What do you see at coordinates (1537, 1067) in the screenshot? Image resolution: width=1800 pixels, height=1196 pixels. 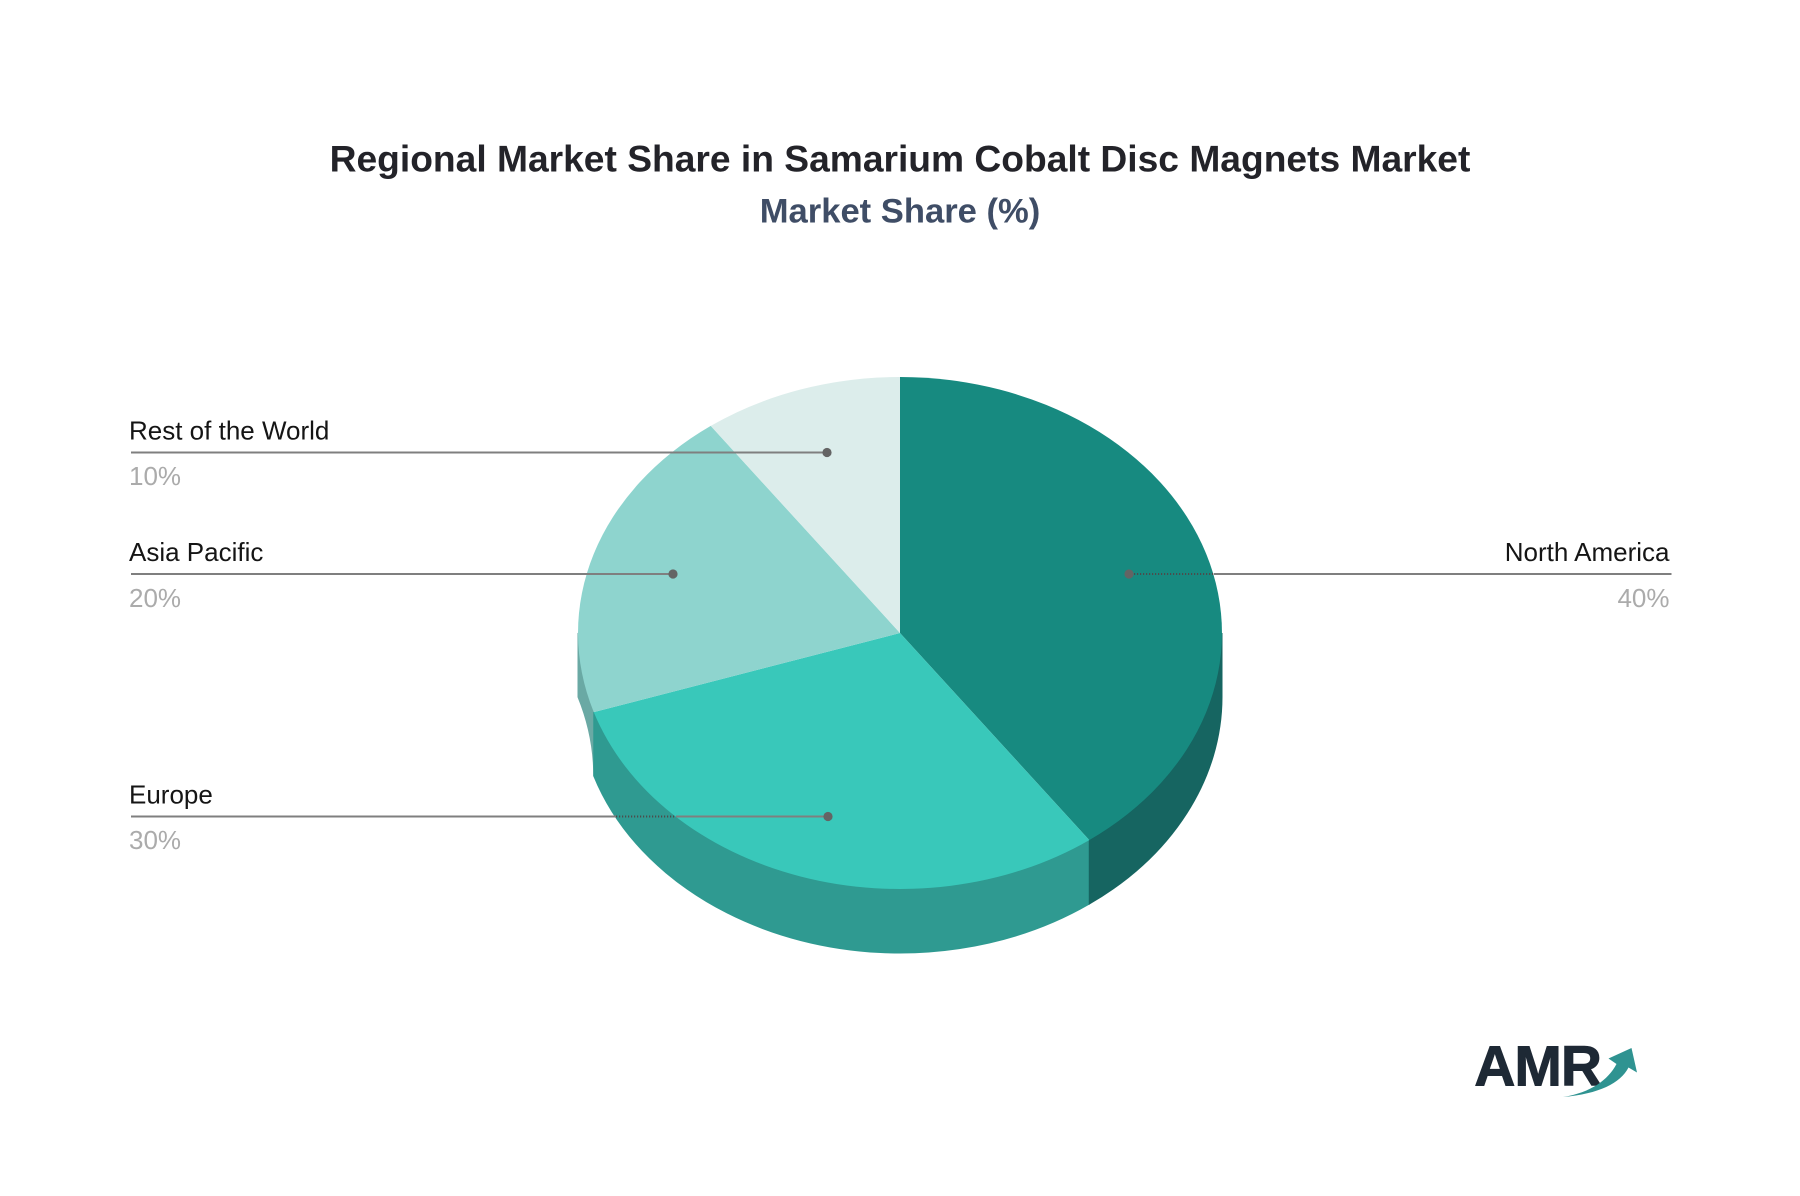 I see `svg-text: AMR` at bounding box center [1537, 1067].